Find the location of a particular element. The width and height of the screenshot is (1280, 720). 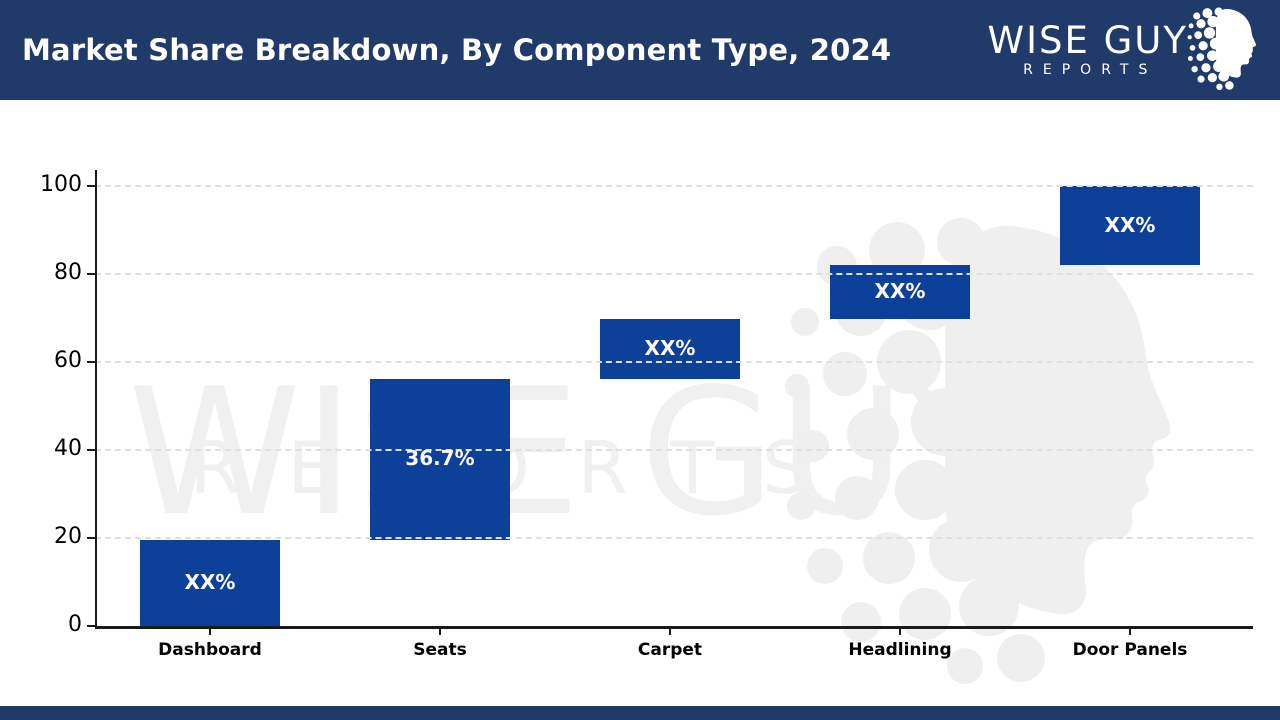

y-tick-label-40: 40 is located at coordinates (68, 448).